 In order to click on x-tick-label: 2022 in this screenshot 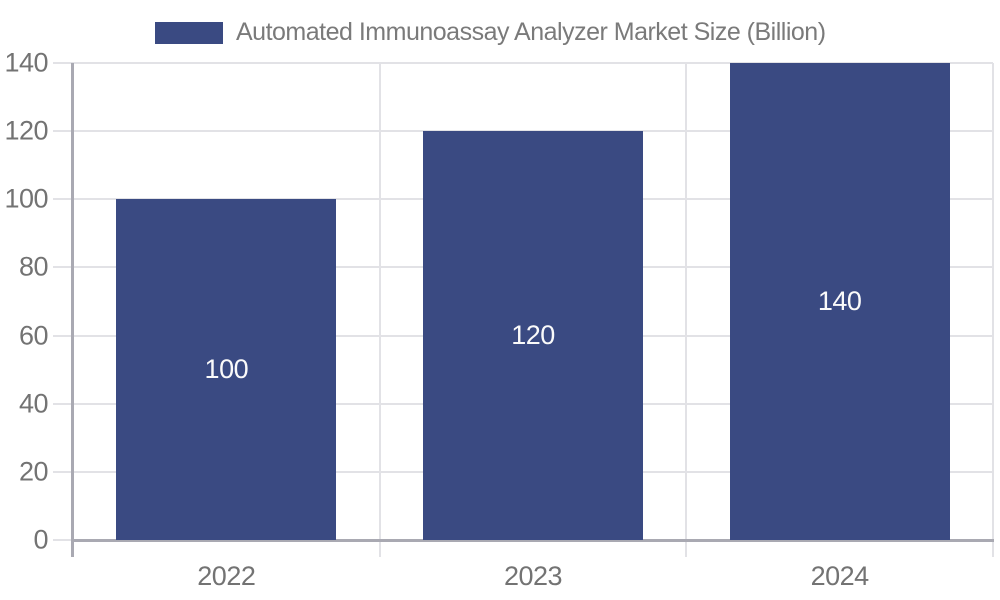, I will do `click(226, 576)`.